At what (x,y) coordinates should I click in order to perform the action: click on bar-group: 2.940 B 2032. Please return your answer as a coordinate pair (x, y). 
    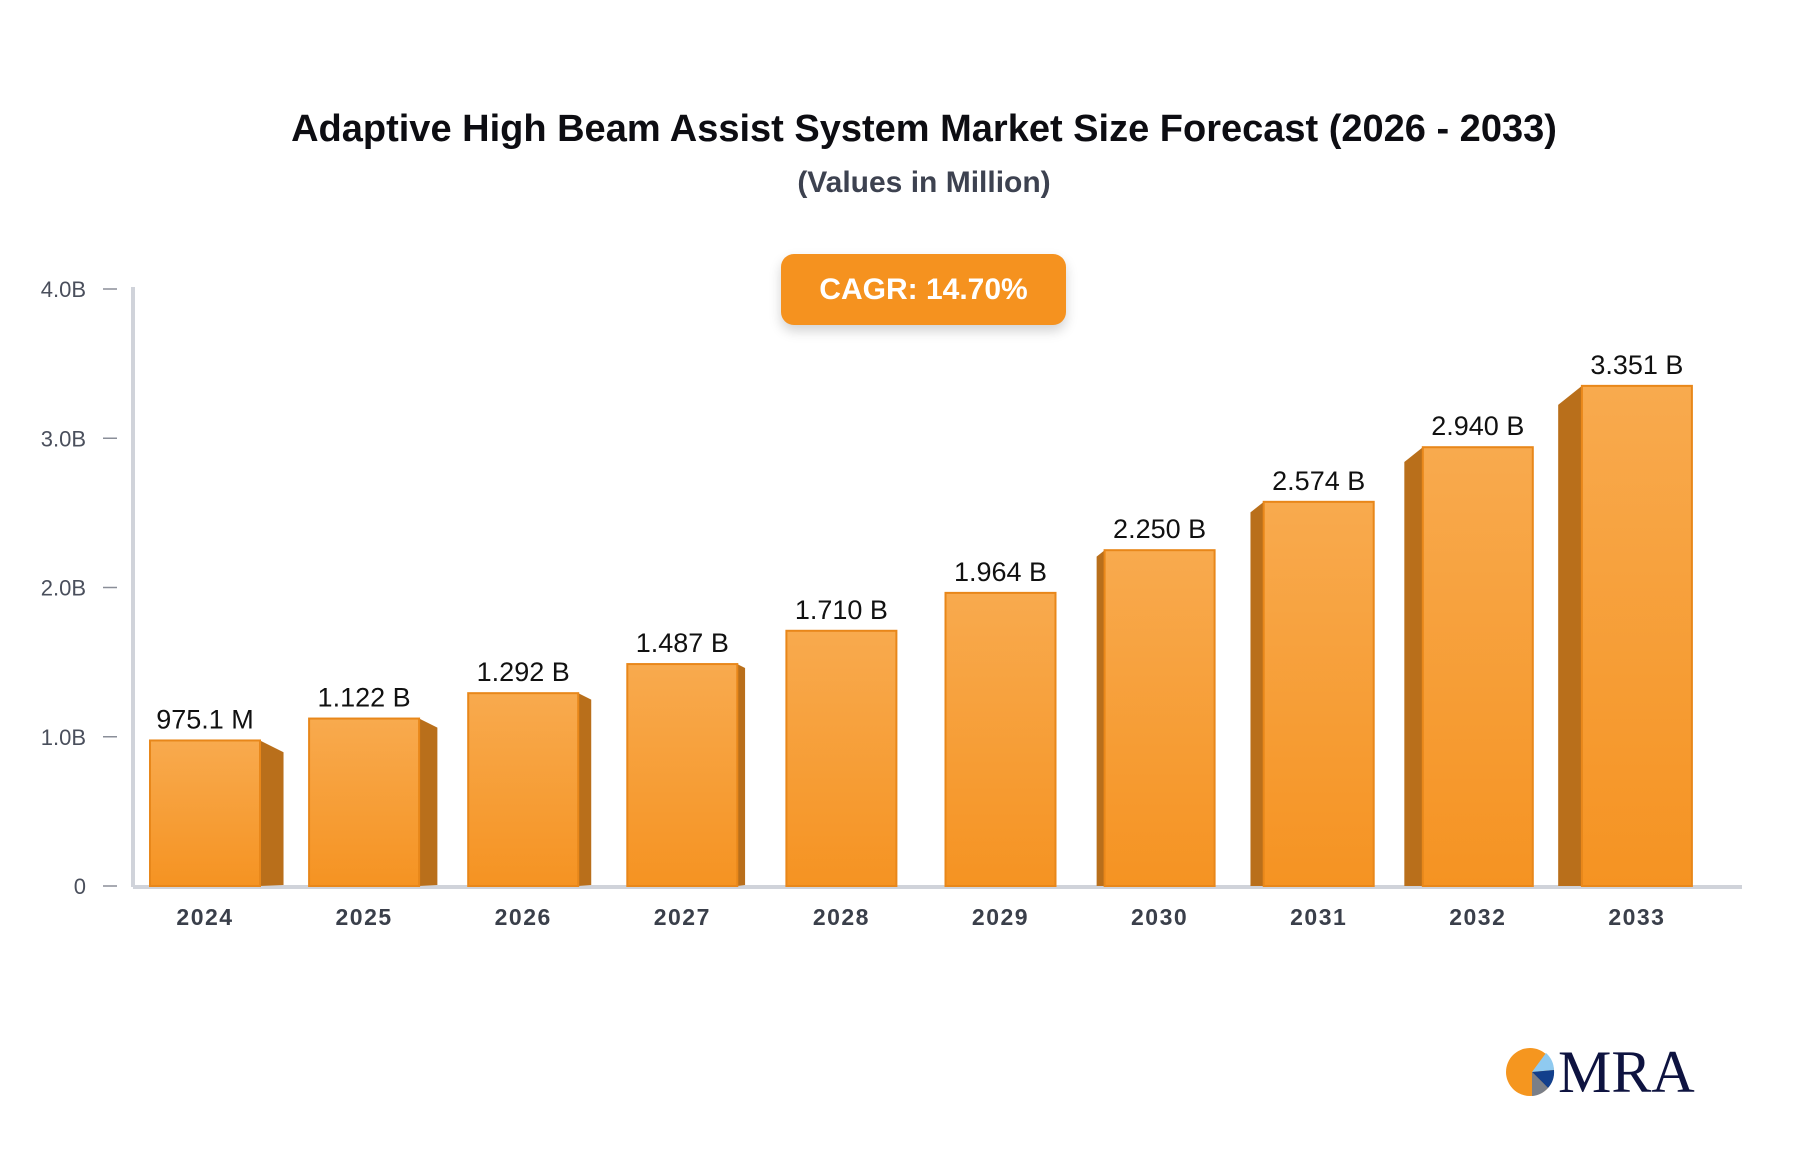
    Looking at the image, I should click on (1469, 670).